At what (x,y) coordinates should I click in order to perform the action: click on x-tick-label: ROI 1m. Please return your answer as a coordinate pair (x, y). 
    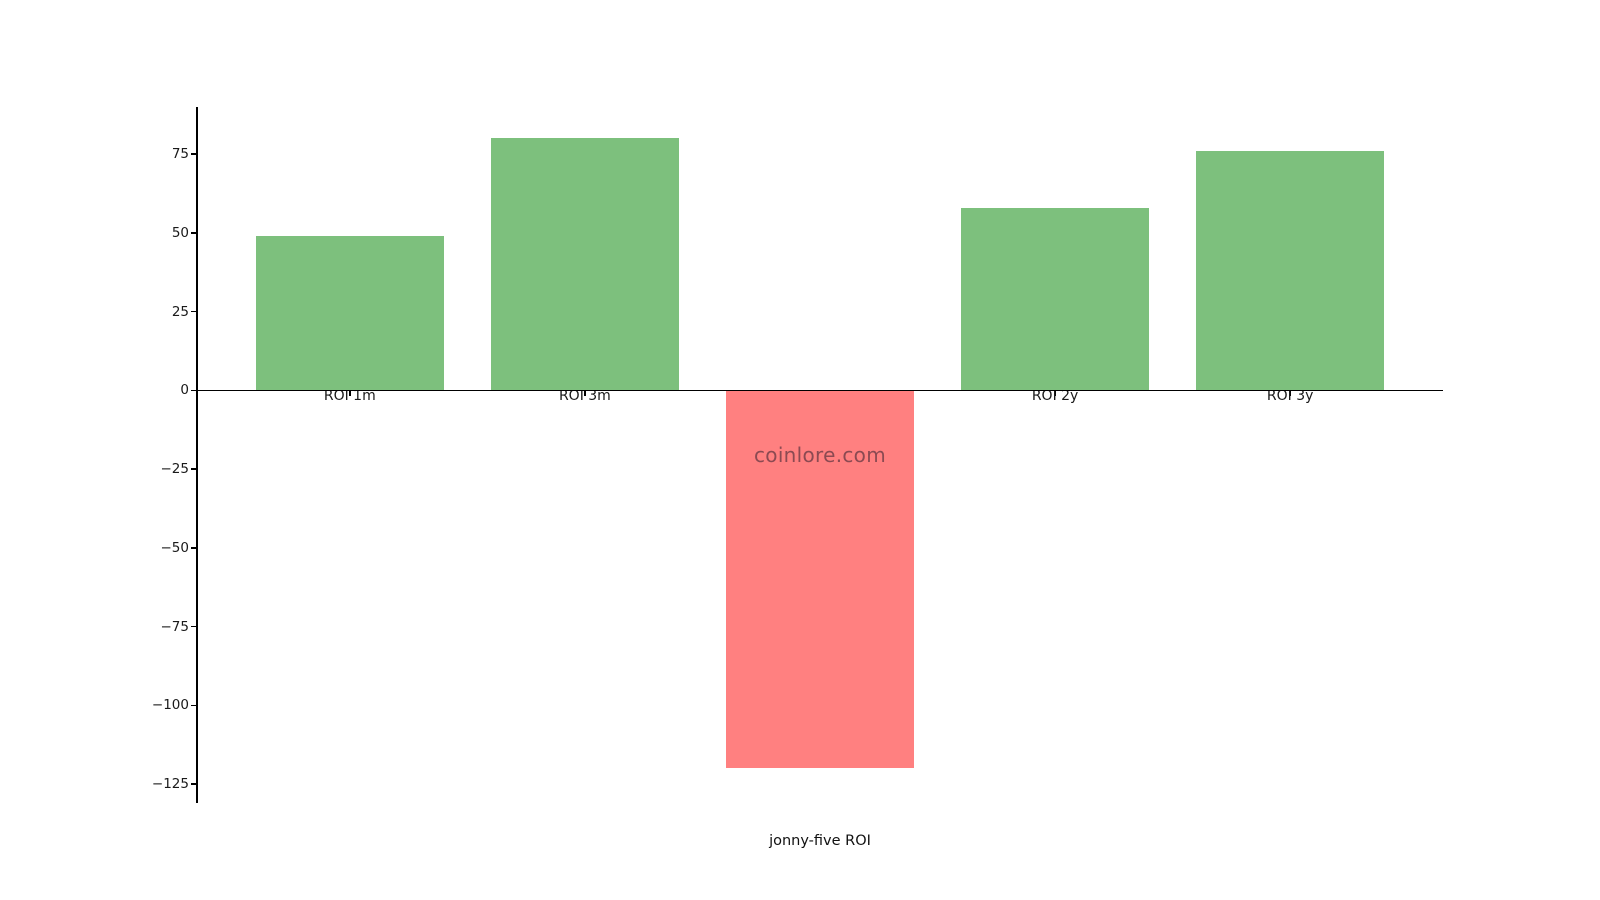
    Looking at the image, I should click on (349, 396).